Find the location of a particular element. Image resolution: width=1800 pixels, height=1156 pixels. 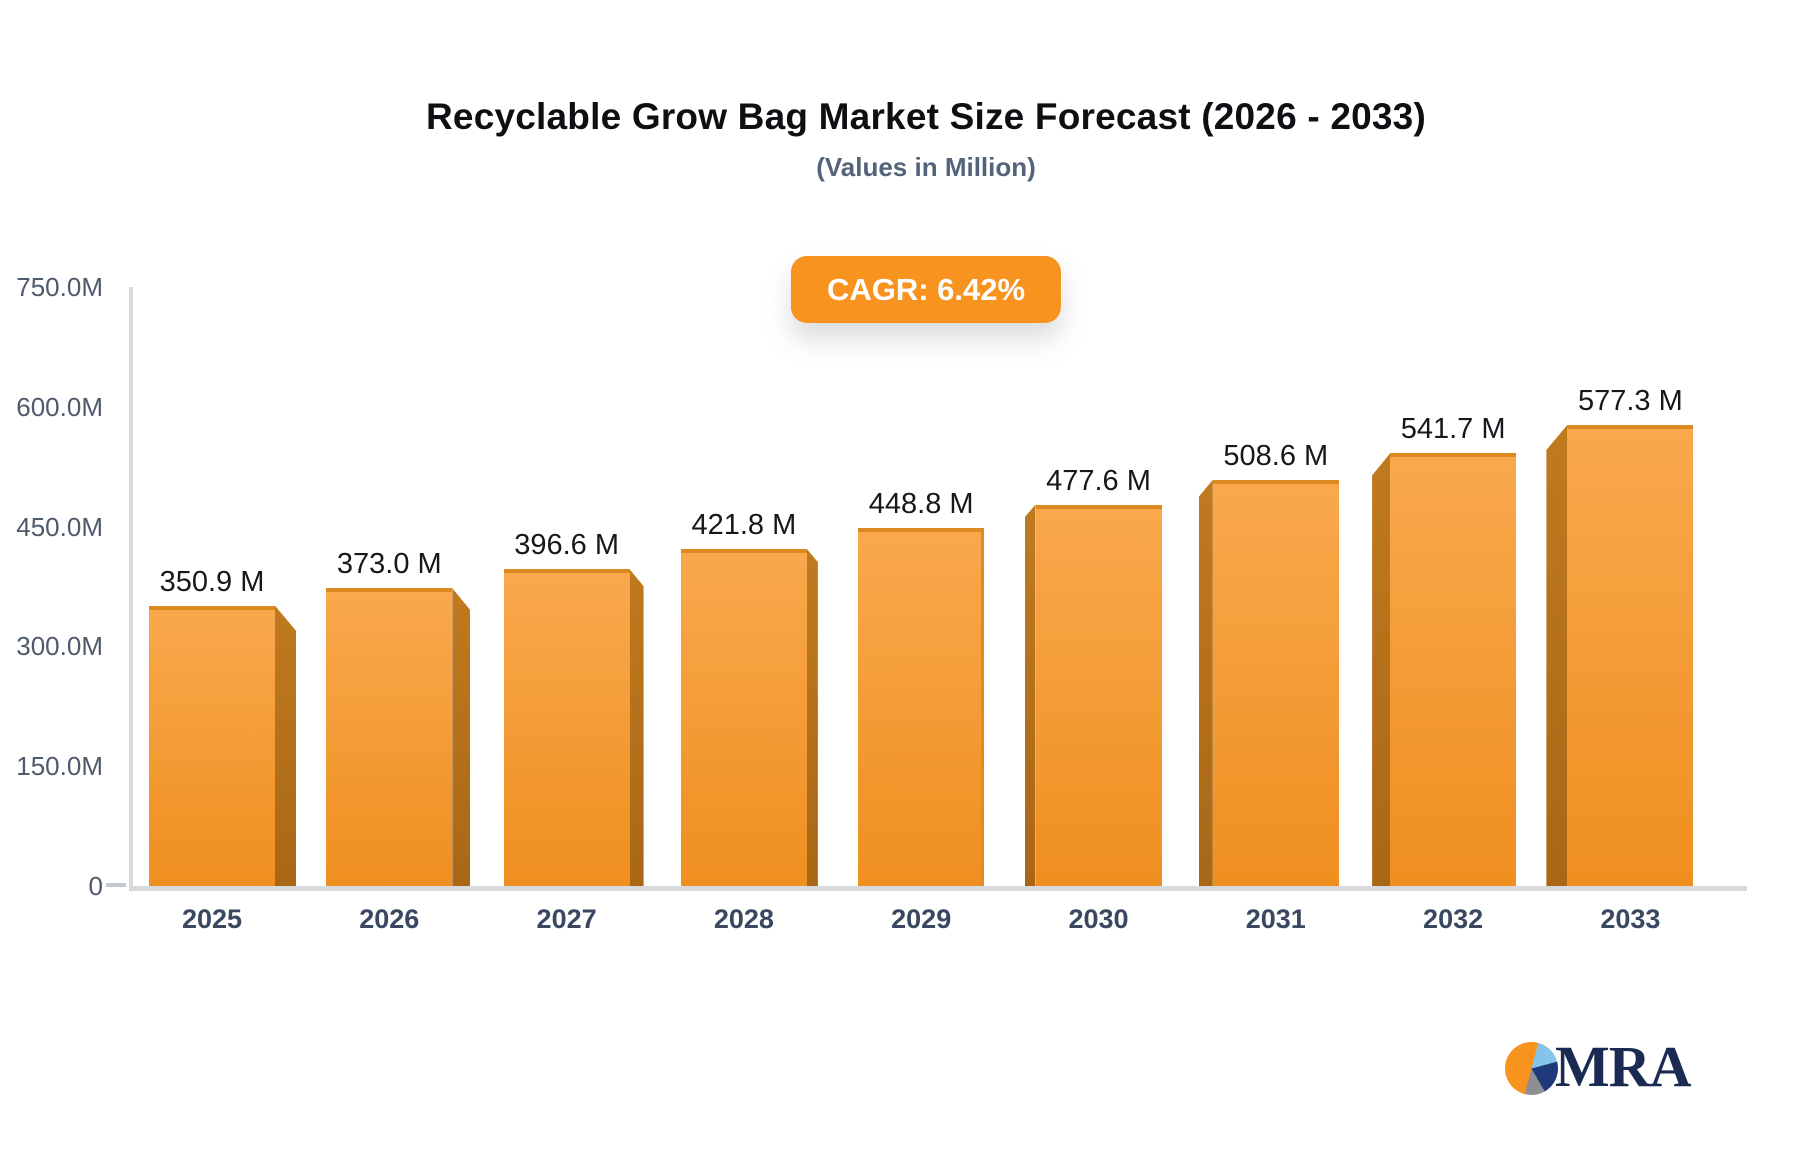

bar-value-label: 421.8 M is located at coordinates (744, 525).